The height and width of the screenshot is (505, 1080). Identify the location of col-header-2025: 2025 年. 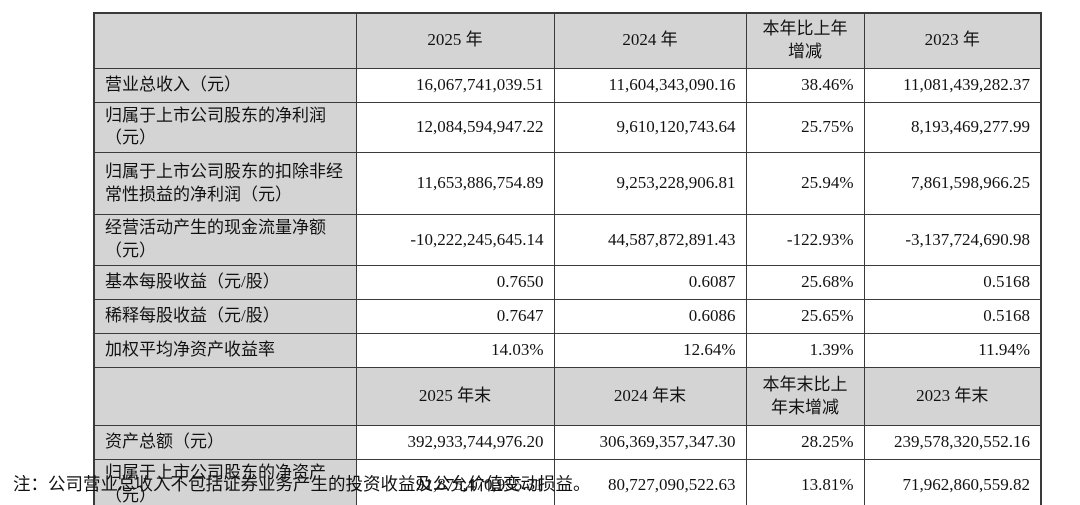
(455, 40).